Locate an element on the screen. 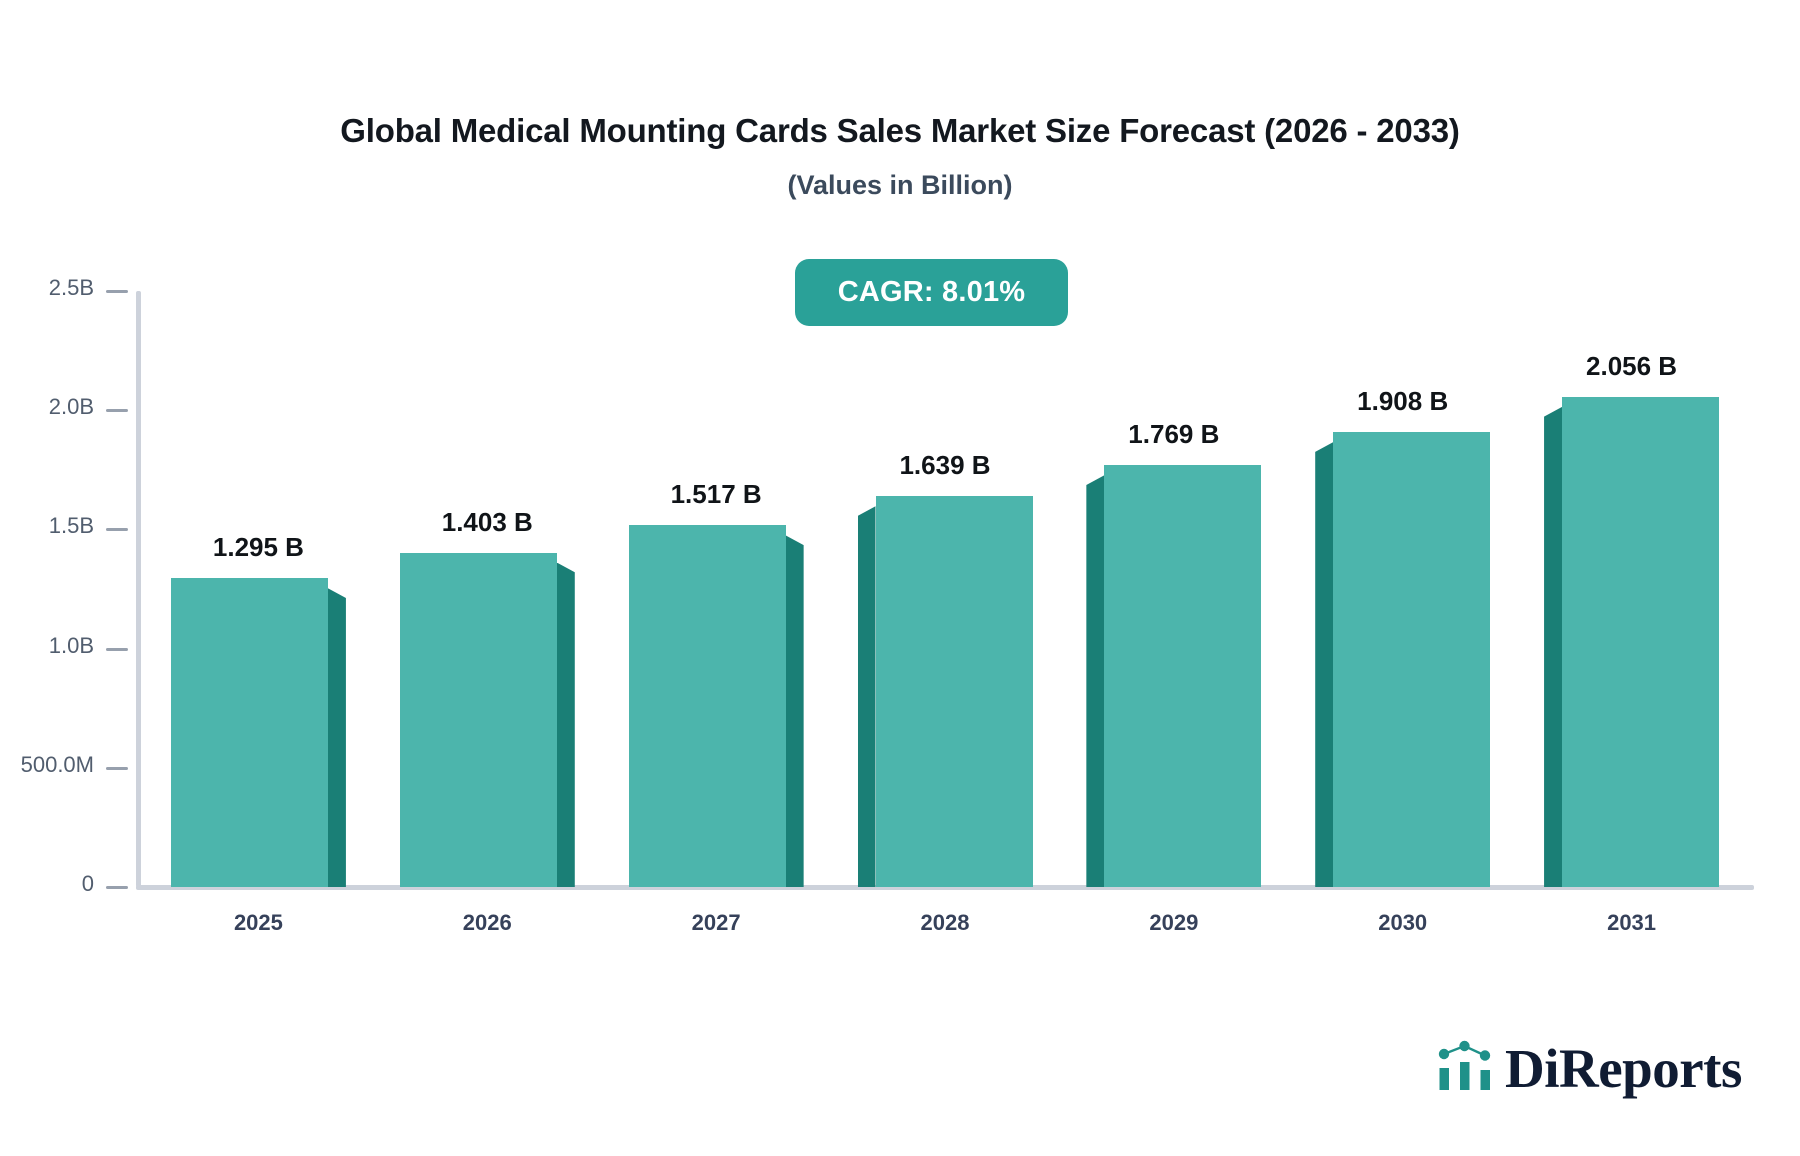 The width and height of the screenshot is (1800, 1156). y-axis-tick-label: 2.0B is located at coordinates (71, 407).